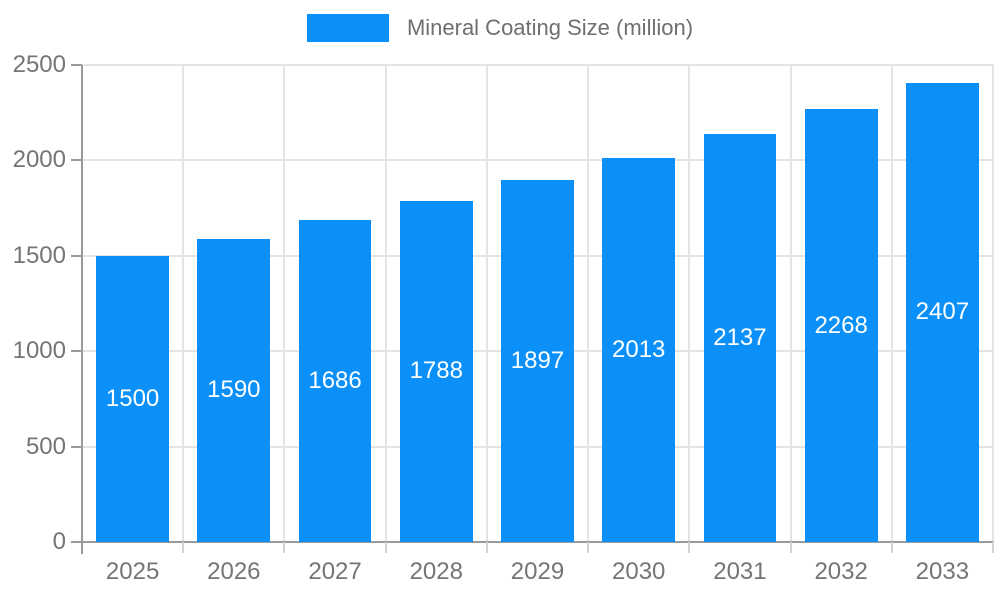 The height and width of the screenshot is (600, 1000). Describe the element at coordinates (39, 64) in the screenshot. I see `y-tick-label: 2500` at that location.